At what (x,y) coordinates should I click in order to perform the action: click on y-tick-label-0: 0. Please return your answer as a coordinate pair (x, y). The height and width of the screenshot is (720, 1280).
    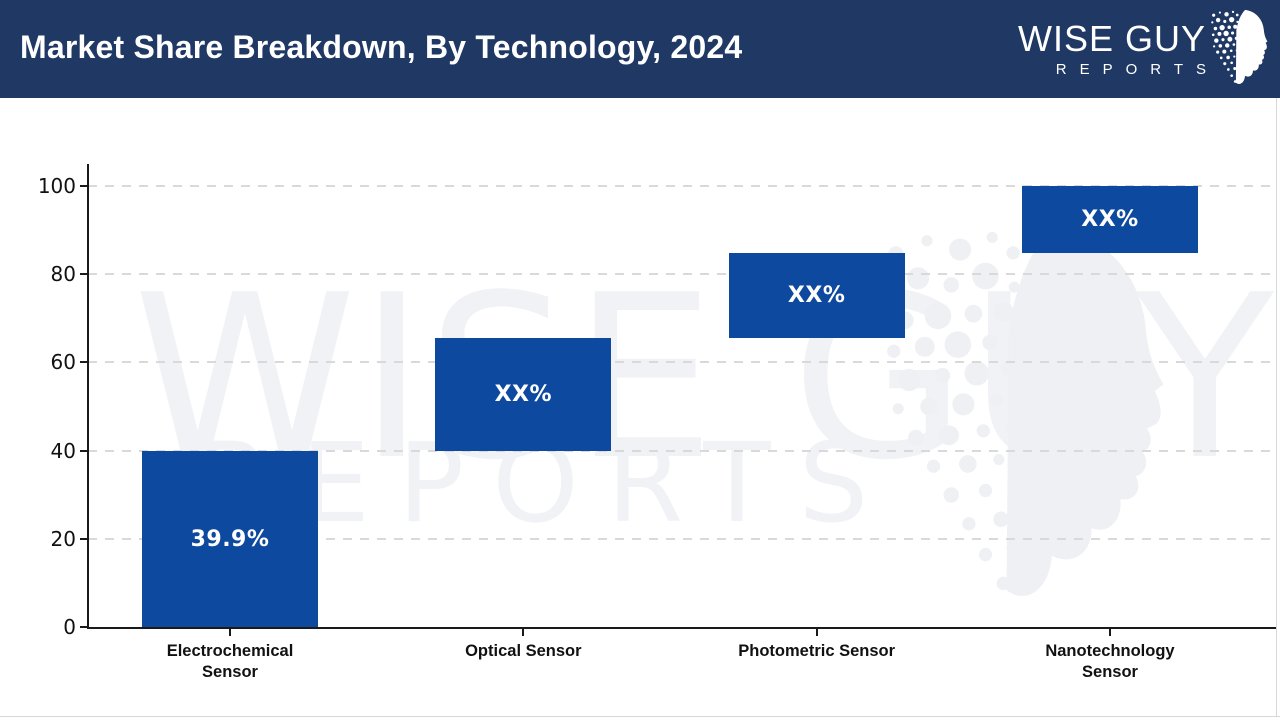
    Looking at the image, I should click on (69, 627).